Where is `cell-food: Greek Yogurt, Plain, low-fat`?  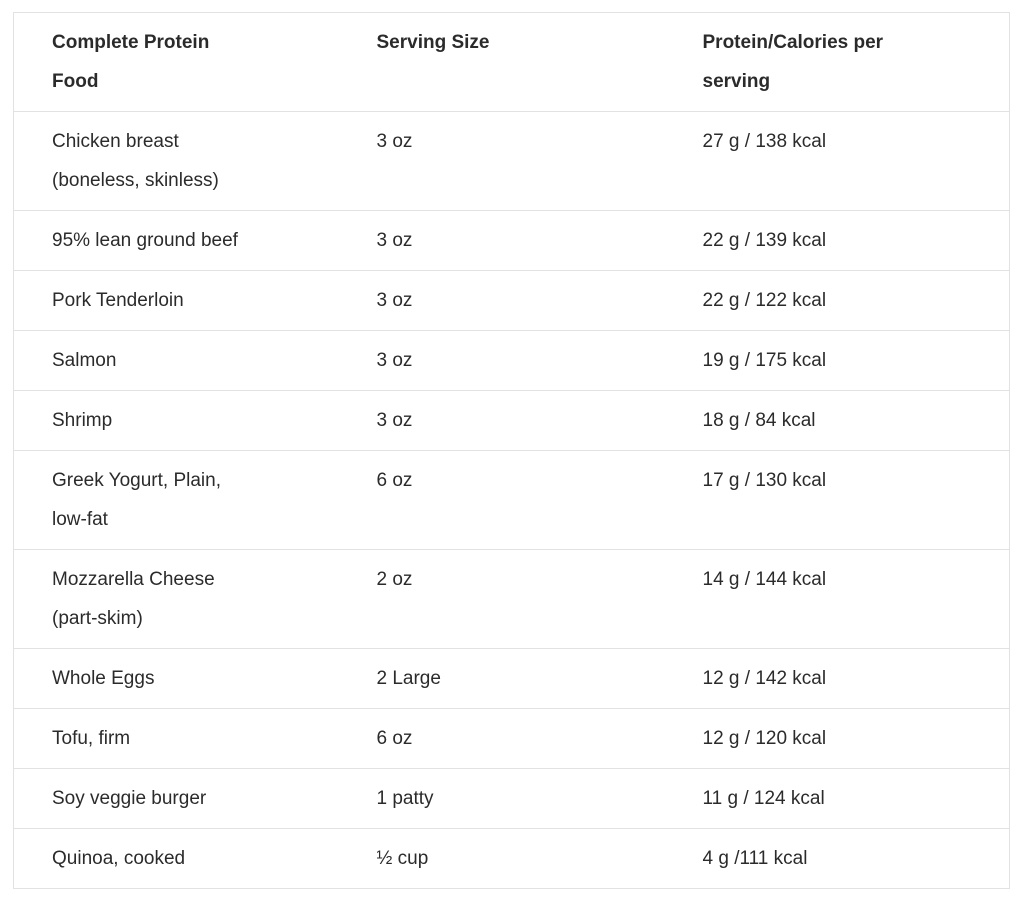 cell-food: Greek Yogurt, Plain, low-fat is located at coordinates (176, 500).